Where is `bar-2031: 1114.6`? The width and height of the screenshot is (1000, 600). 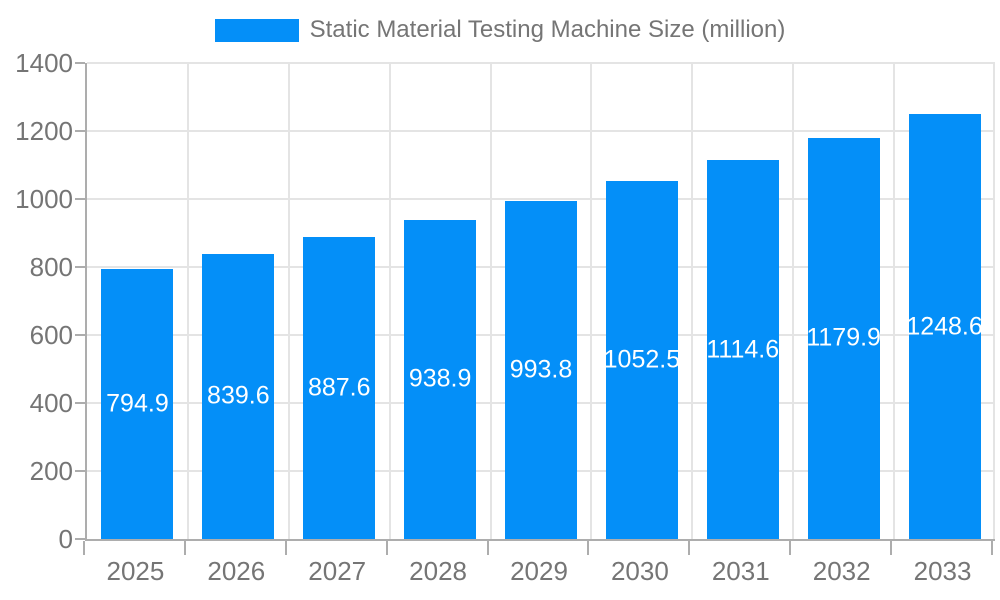 bar-2031: 1114.6 is located at coordinates (743, 349).